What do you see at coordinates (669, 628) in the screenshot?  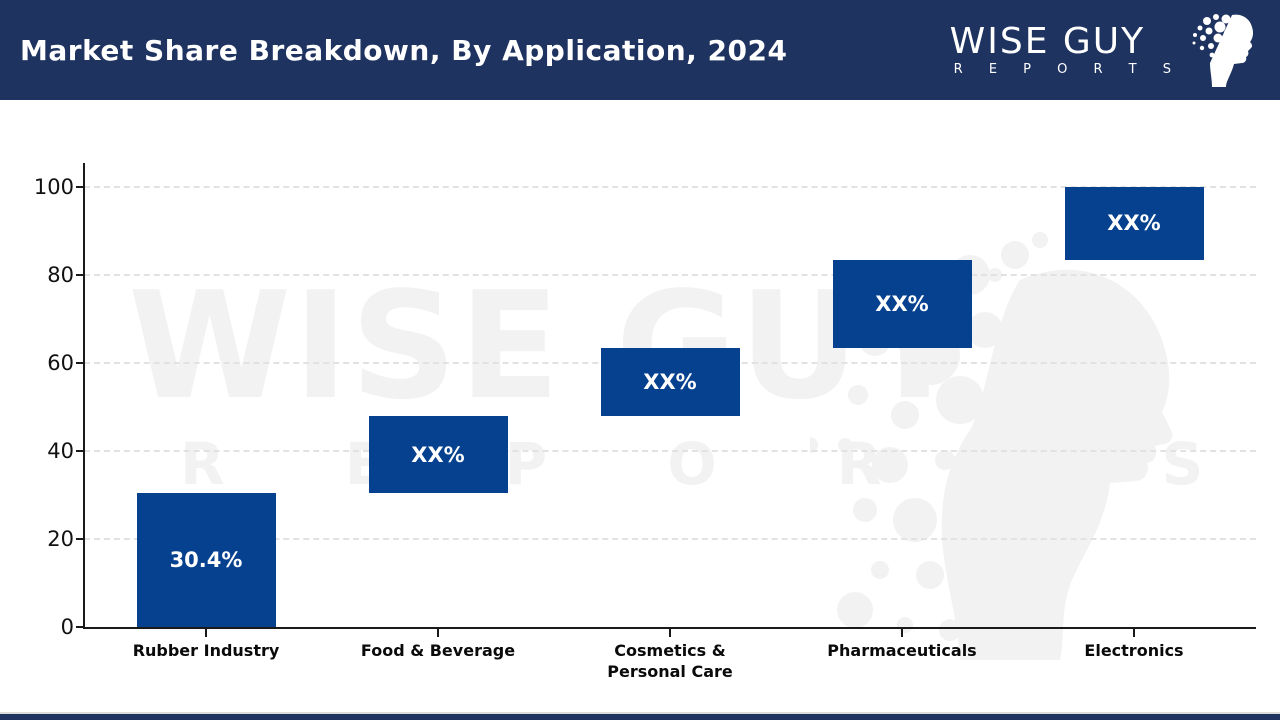 I see `x-axis-line` at bounding box center [669, 628].